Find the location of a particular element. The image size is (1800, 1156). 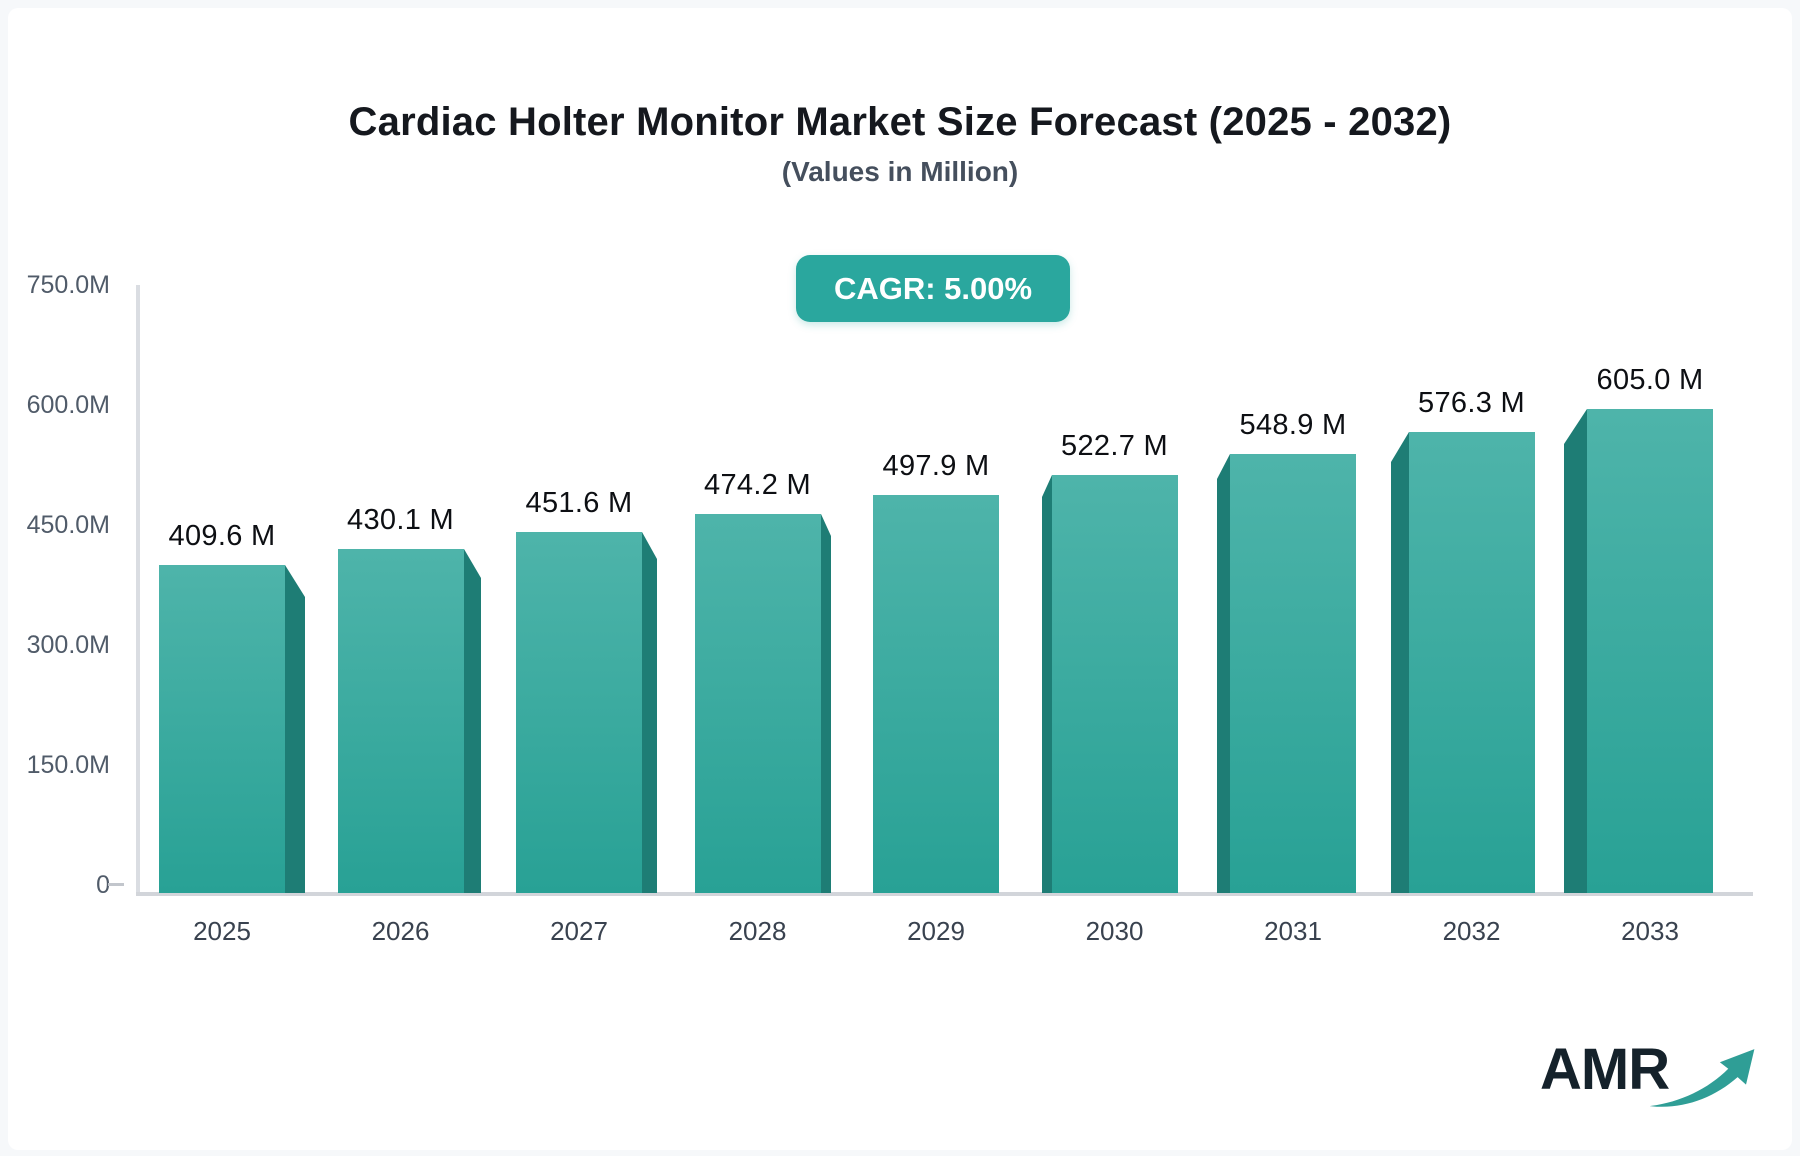

bar-2029 is located at coordinates (936, 694).